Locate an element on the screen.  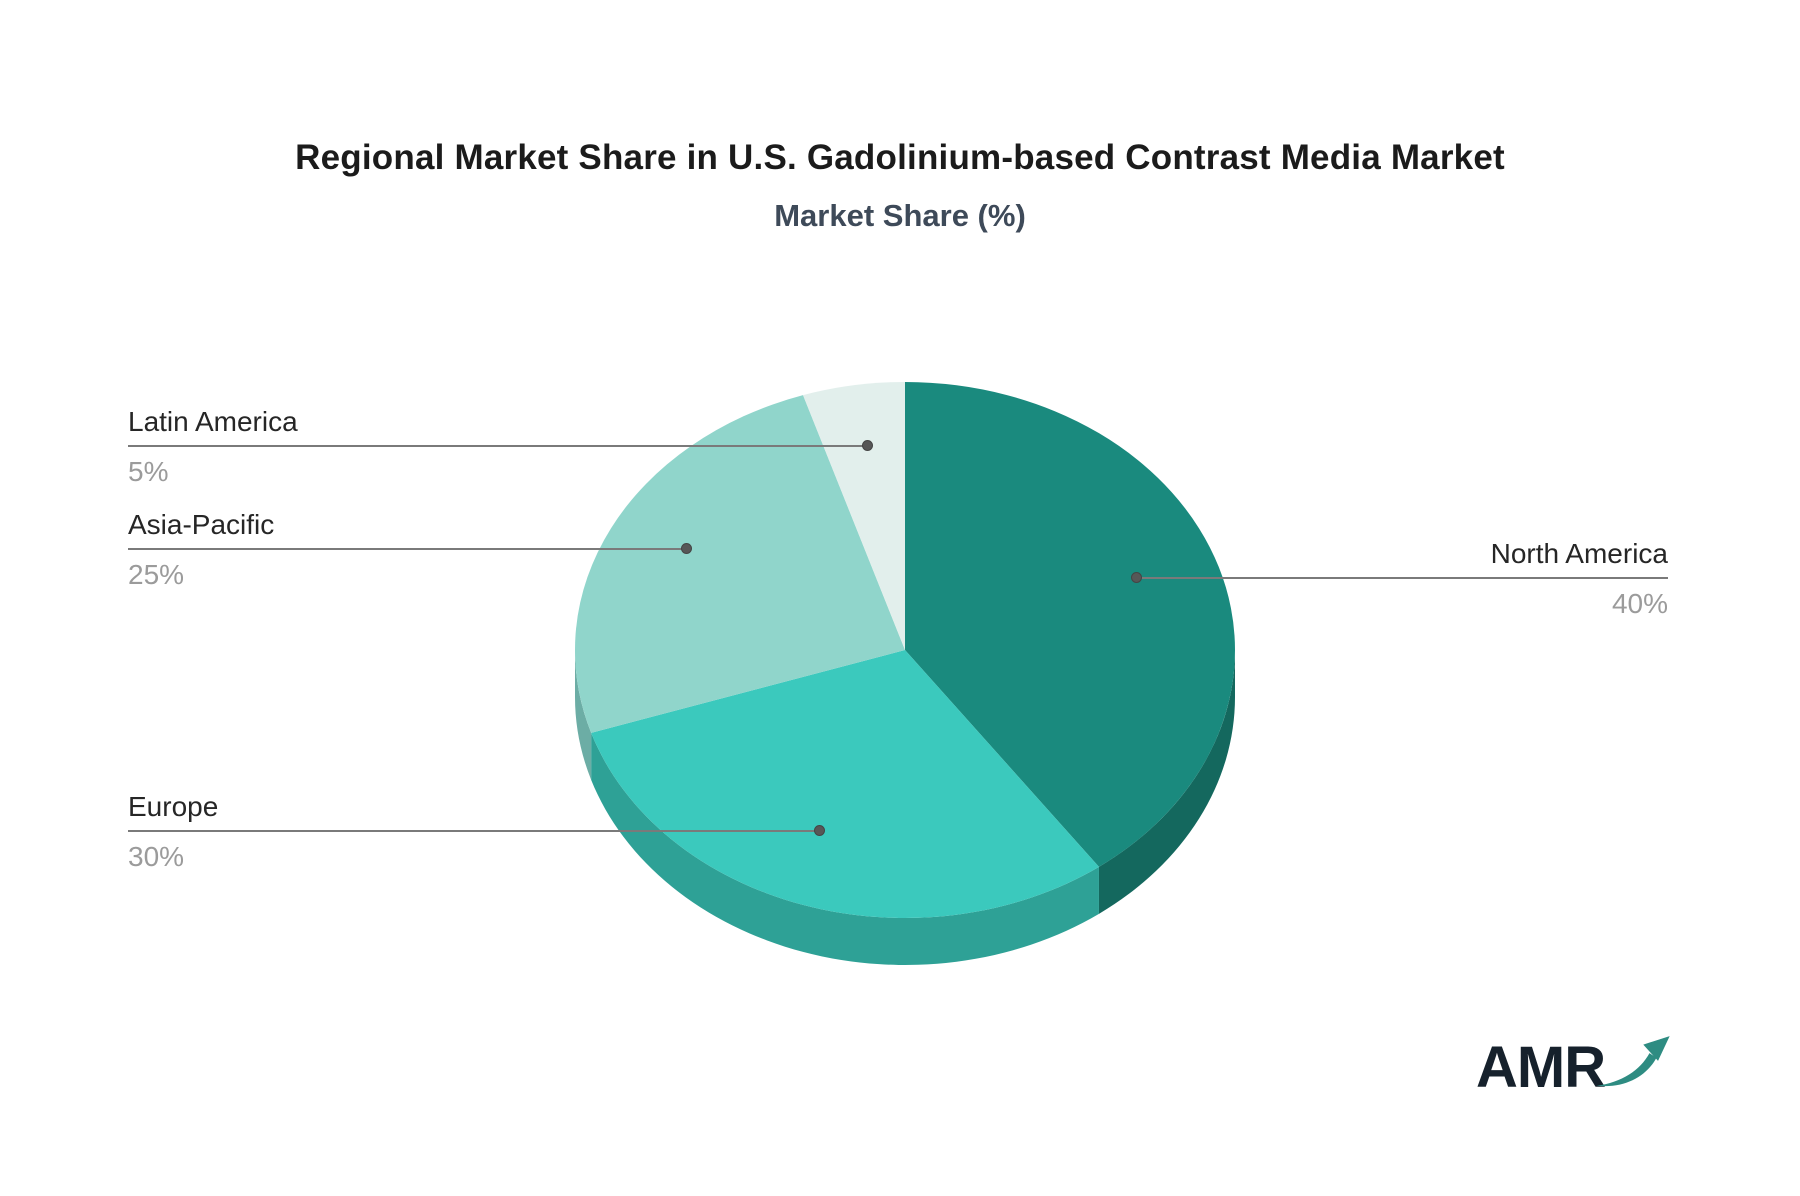
amr-logo: AMR is located at coordinates (1574, 1066).